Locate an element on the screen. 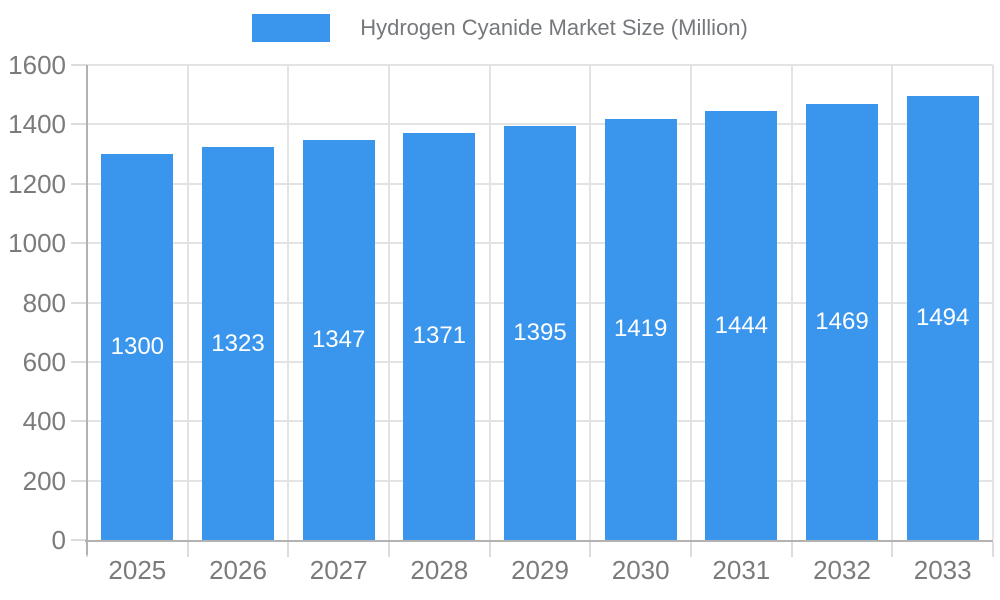 This screenshot has height=600, width=1000. y-axis-tick-label: 1600 is located at coordinates (37, 65).